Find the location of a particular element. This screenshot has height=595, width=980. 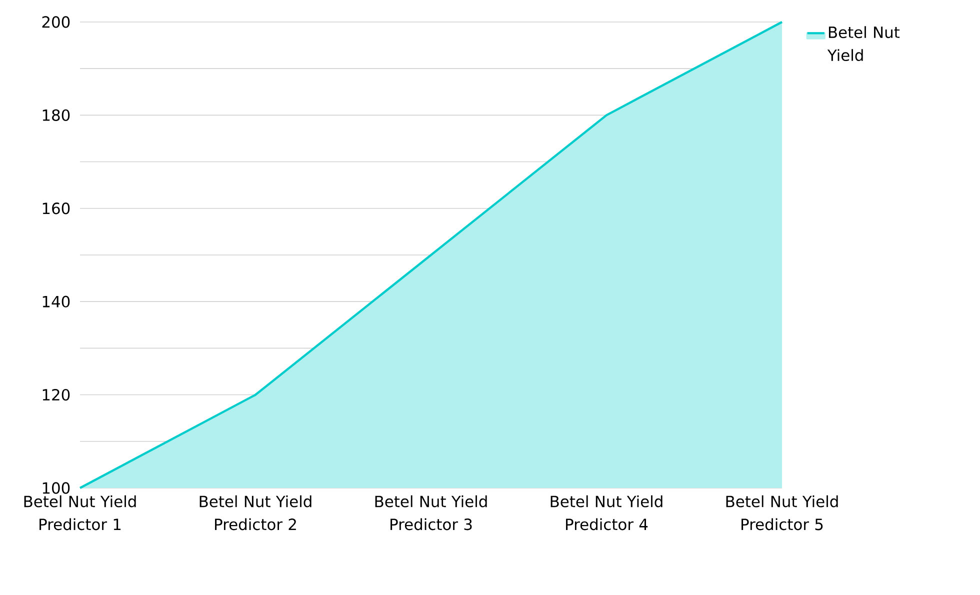

y-tick-label: 120 is located at coordinates (56, 394).